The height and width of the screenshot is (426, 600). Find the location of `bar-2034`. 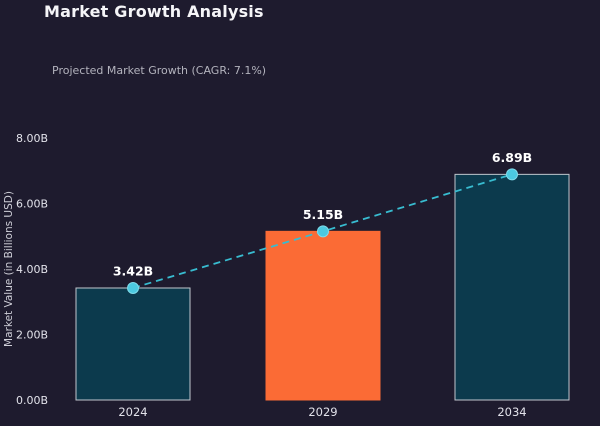

bar-2034 is located at coordinates (512, 287).